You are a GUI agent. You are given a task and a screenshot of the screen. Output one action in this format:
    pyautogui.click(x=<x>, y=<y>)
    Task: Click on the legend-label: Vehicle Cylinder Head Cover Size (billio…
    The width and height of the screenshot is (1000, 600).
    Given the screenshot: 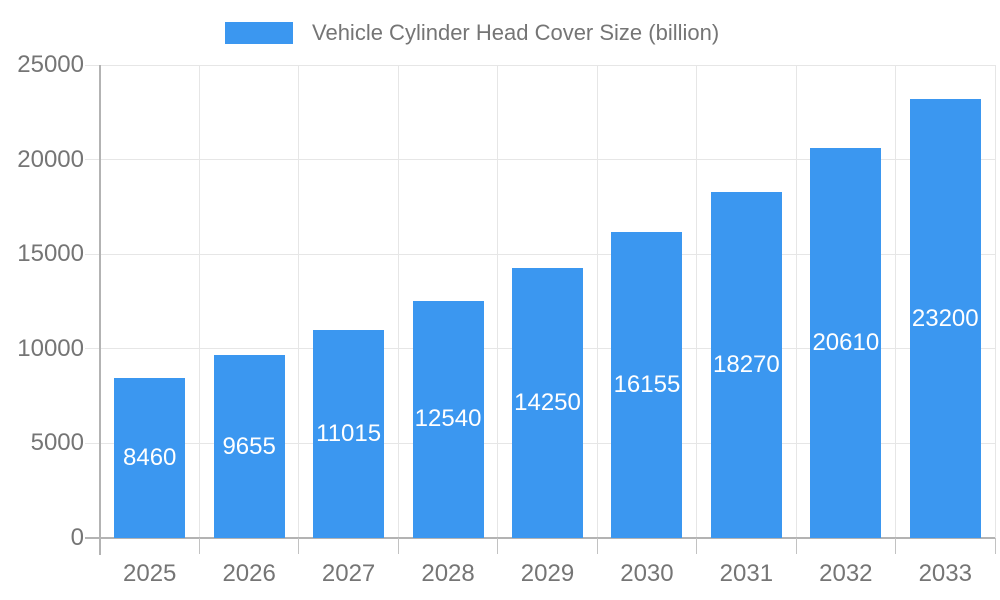 What is the action you would take?
    pyautogui.click(x=516, y=32)
    